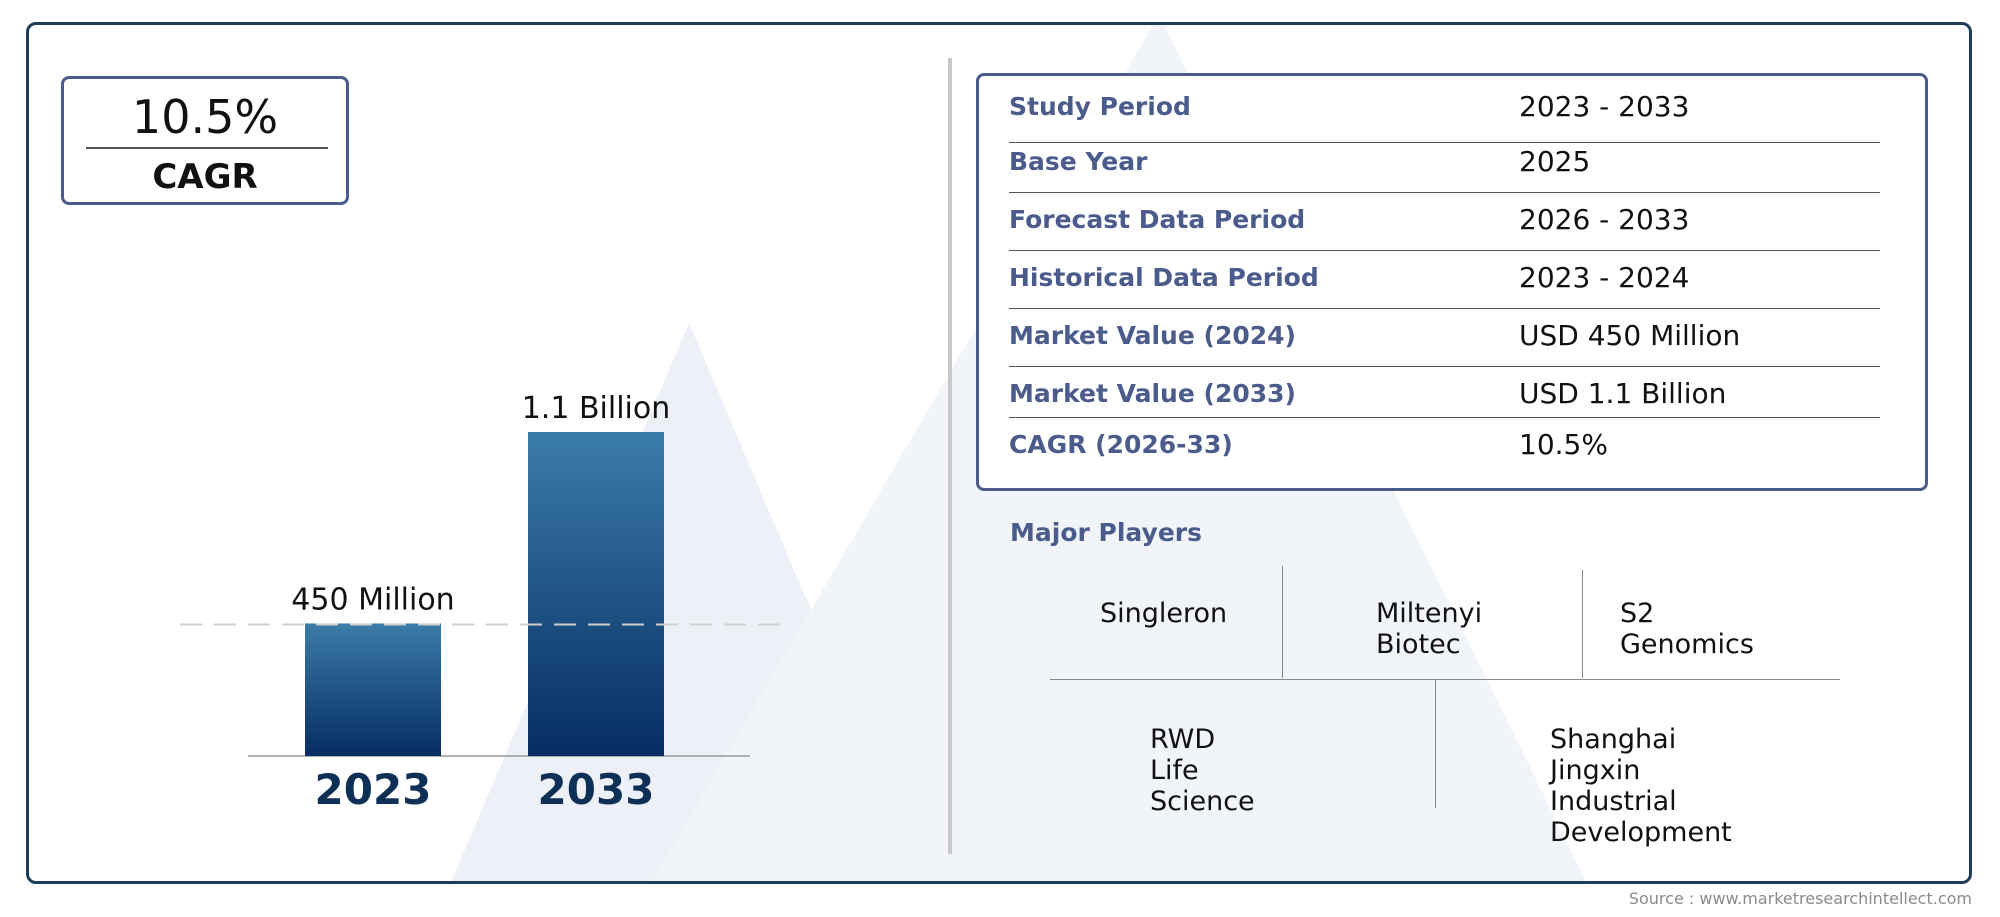 This screenshot has height=917, width=2000. Describe the element at coordinates (1078, 161) in the screenshot. I see `info-row-label: Base Year` at that location.